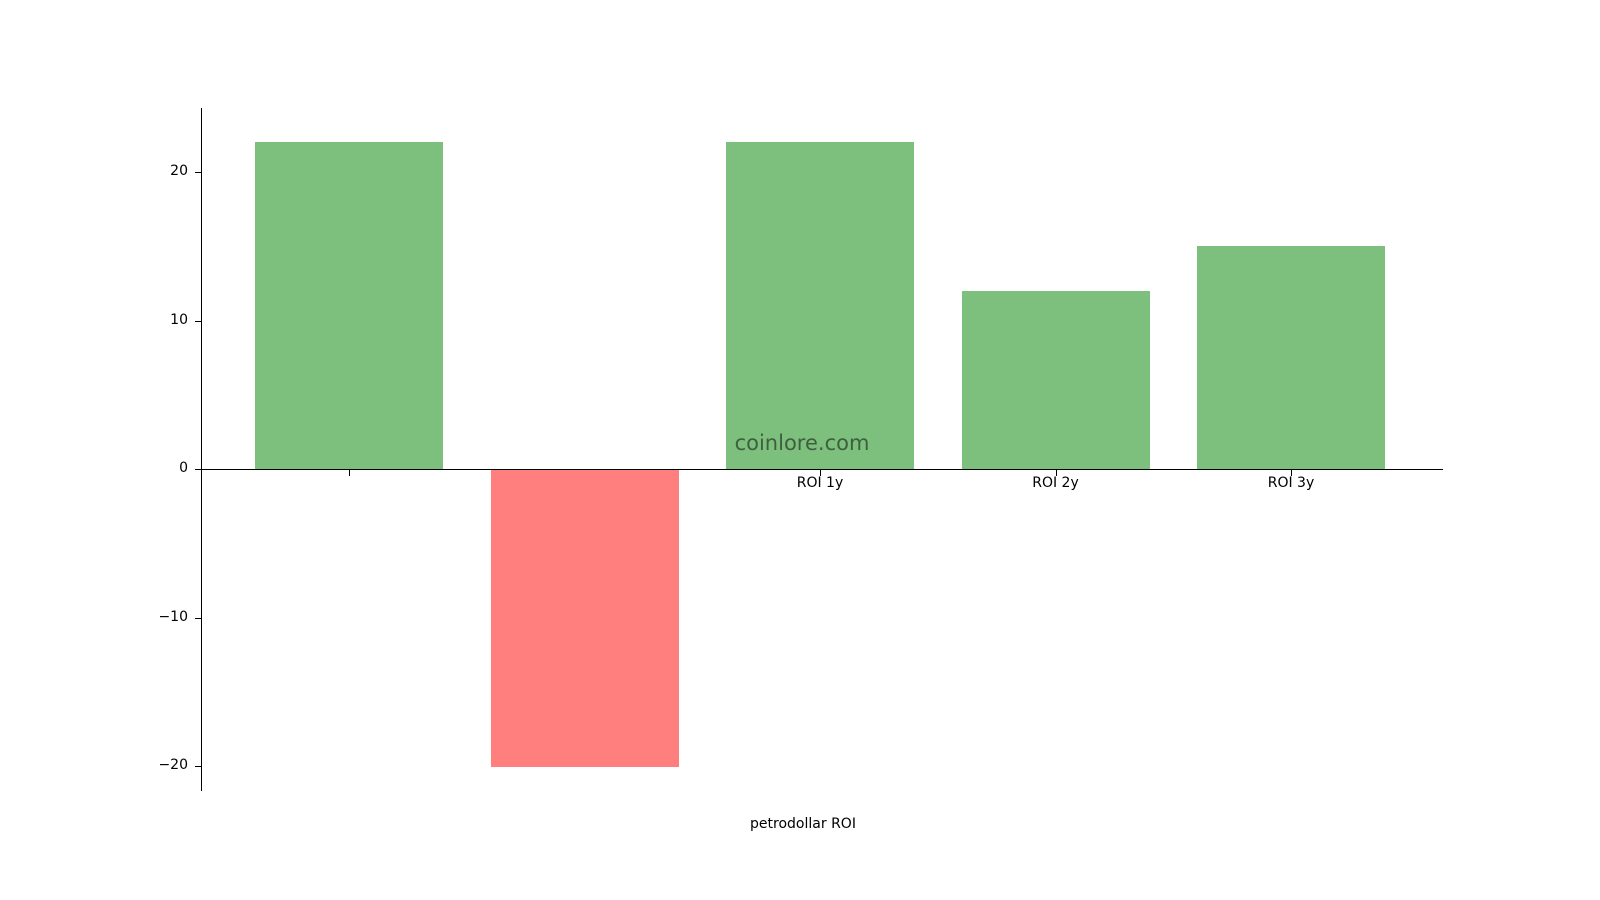 Image resolution: width=1600 pixels, height=900 pixels. Describe the element at coordinates (803, 824) in the screenshot. I see `x-axis-title: petrodollar ROI` at that location.